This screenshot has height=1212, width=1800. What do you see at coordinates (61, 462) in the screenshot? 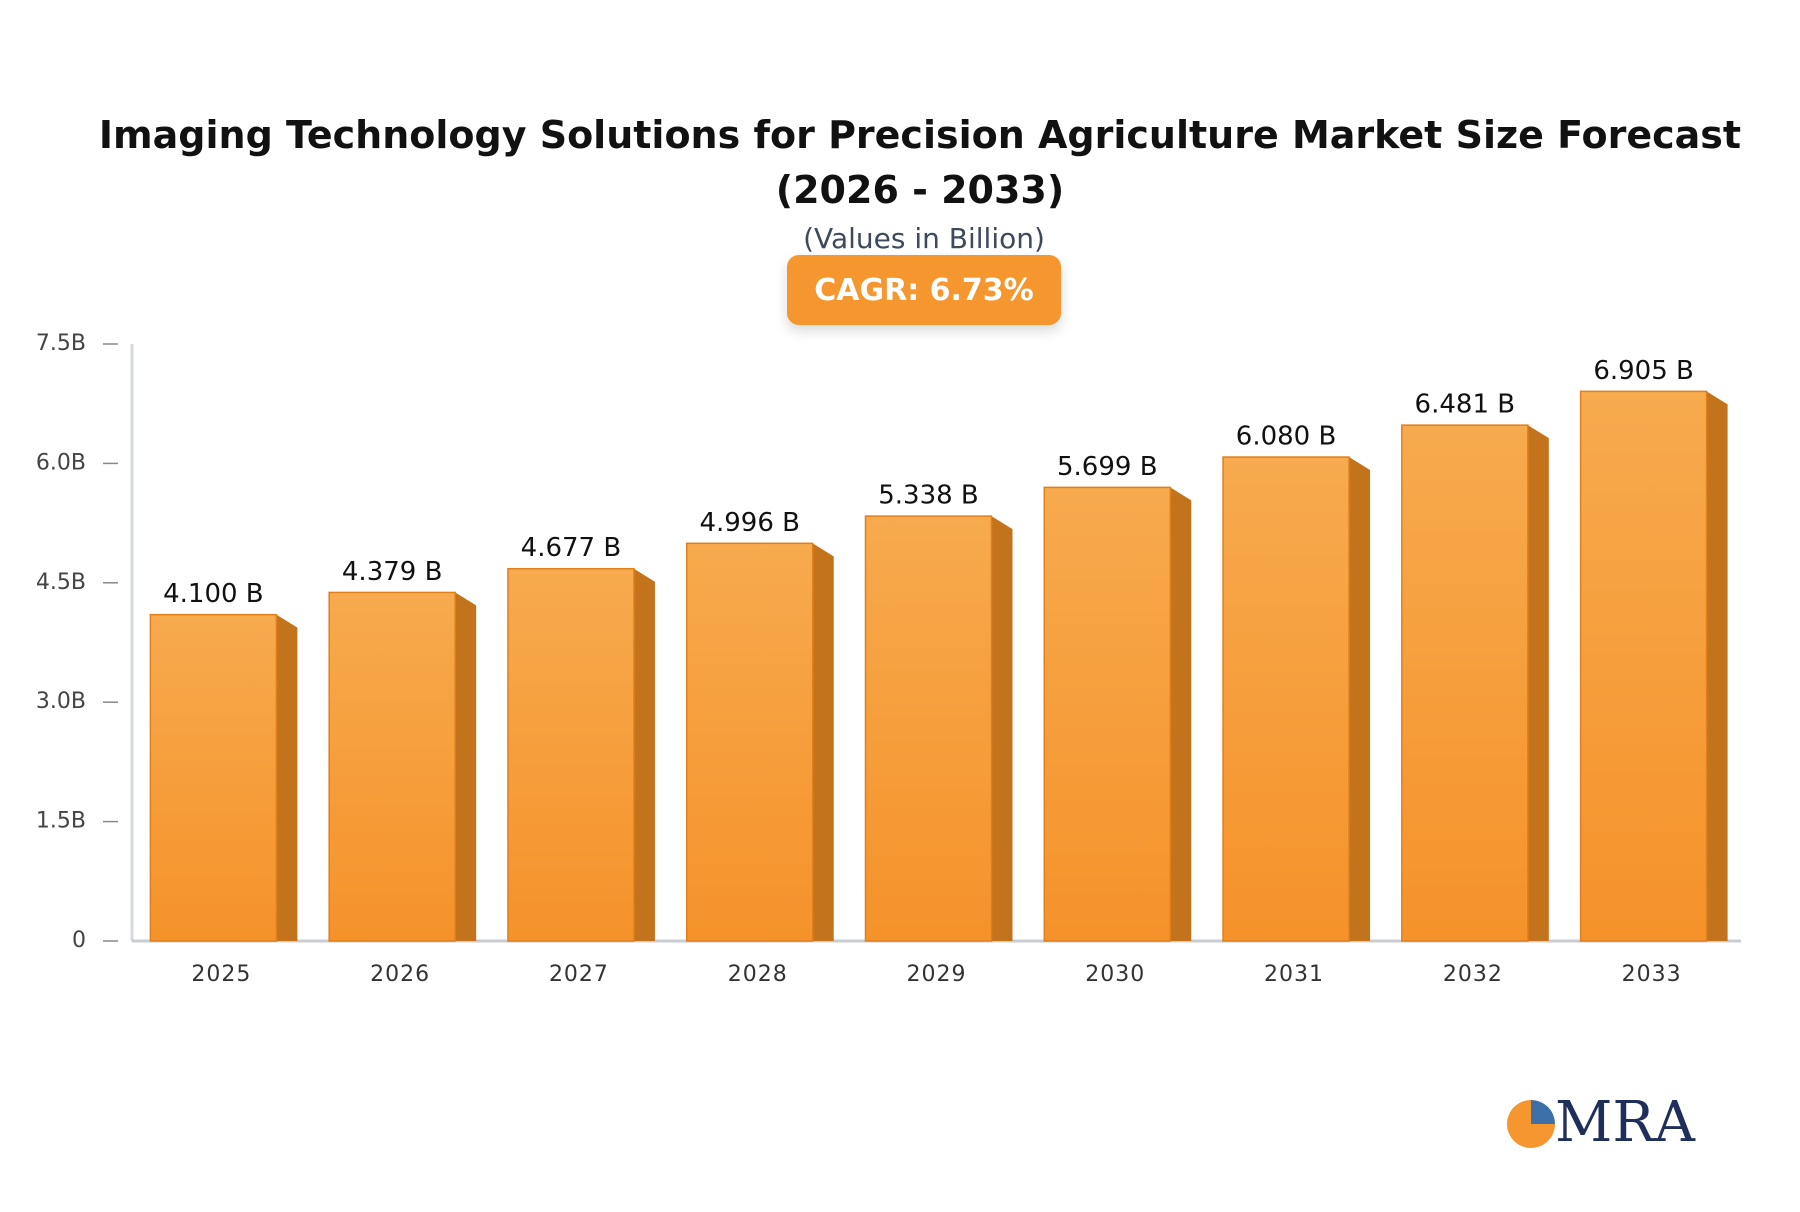
I see `y-tick-label: 6.0B` at bounding box center [61, 462].